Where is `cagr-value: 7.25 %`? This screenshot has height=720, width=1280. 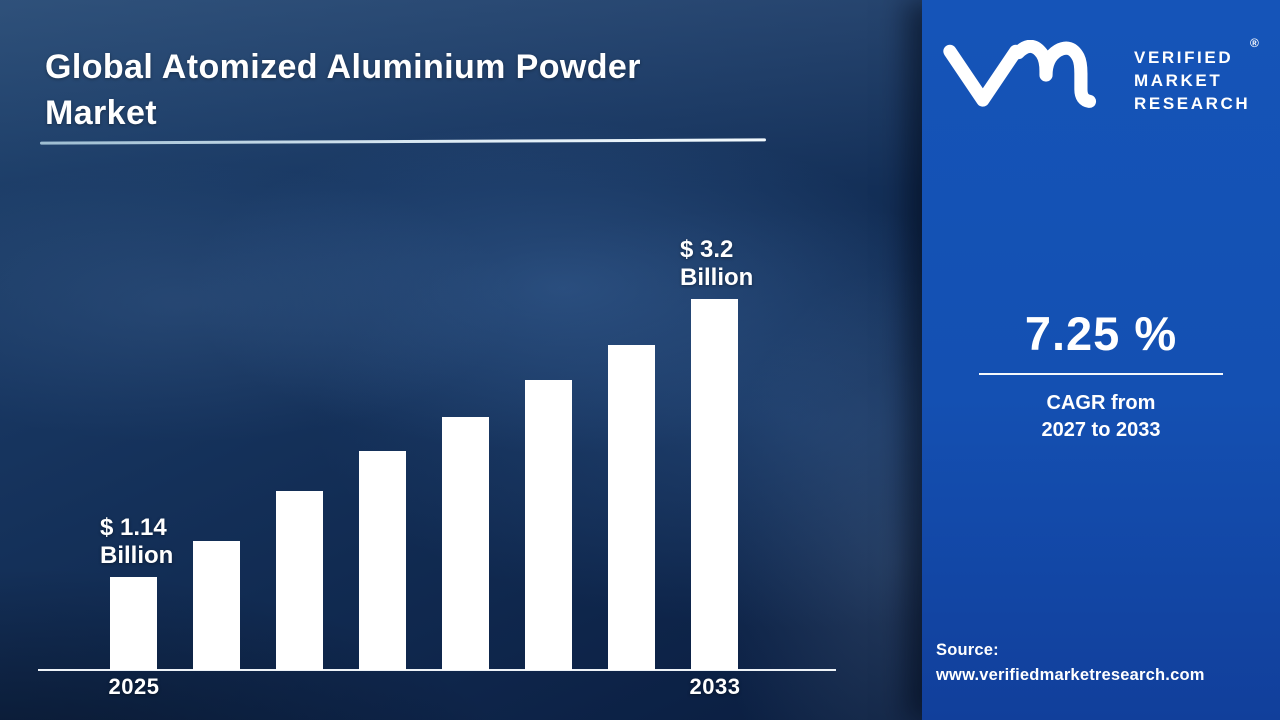
cagr-value: 7.25 % is located at coordinates (1101, 333).